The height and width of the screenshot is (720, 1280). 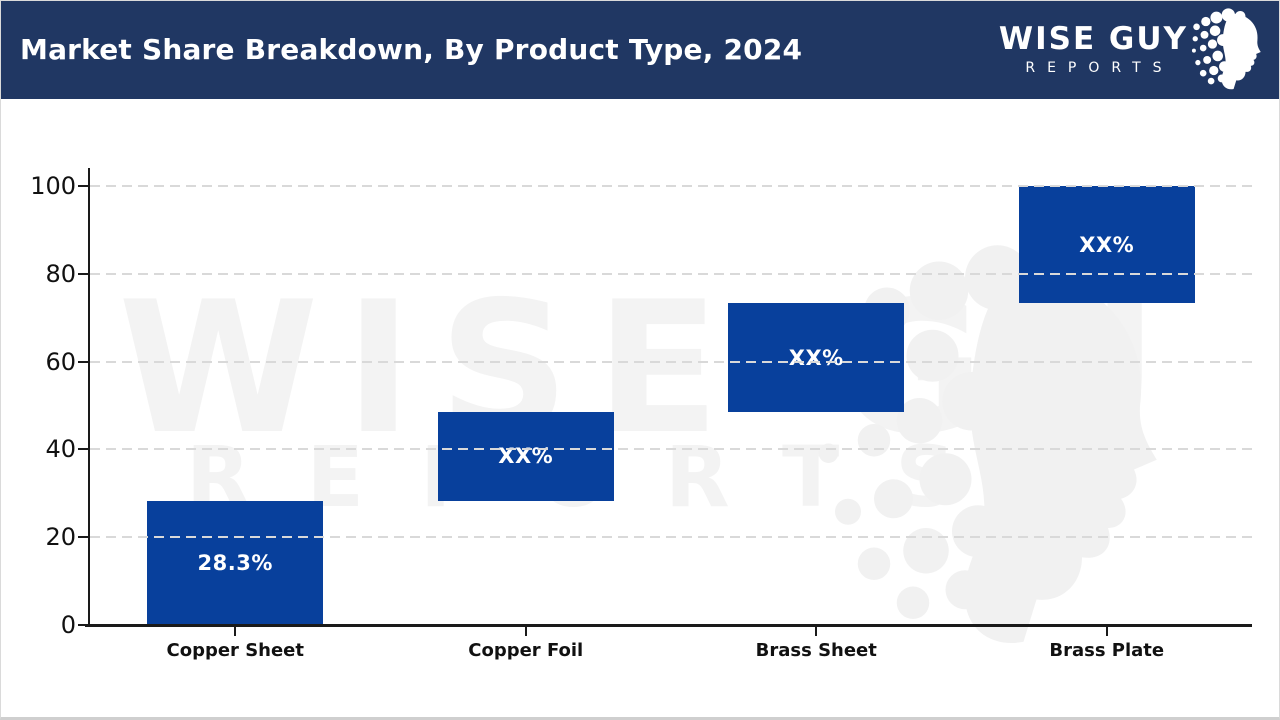 What do you see at coordinates (235, 650) in the screenshot?
I see `x-tick-label: Copper Sheet` at bounding box center [235, 650].